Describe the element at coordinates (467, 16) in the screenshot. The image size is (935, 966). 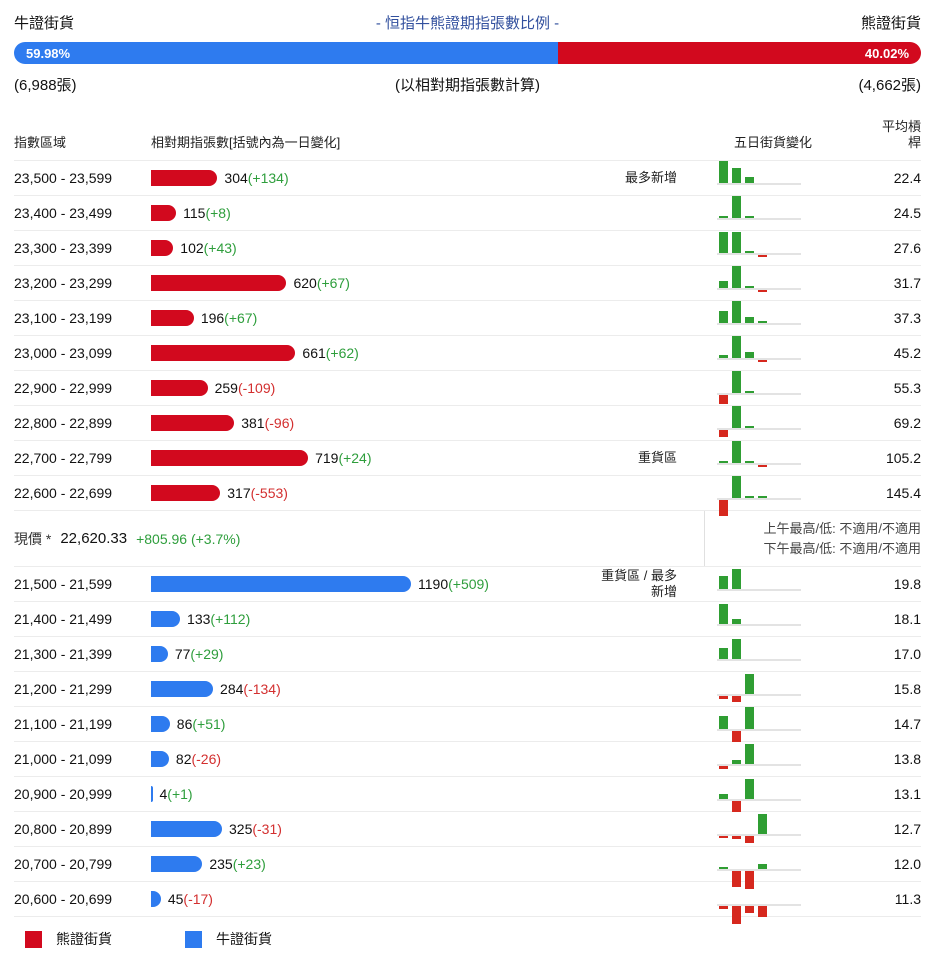
I see `ratio-header: 牛證街貨 - 恒指牛熊證期指張數比例 - 熊證街貨` at that location.